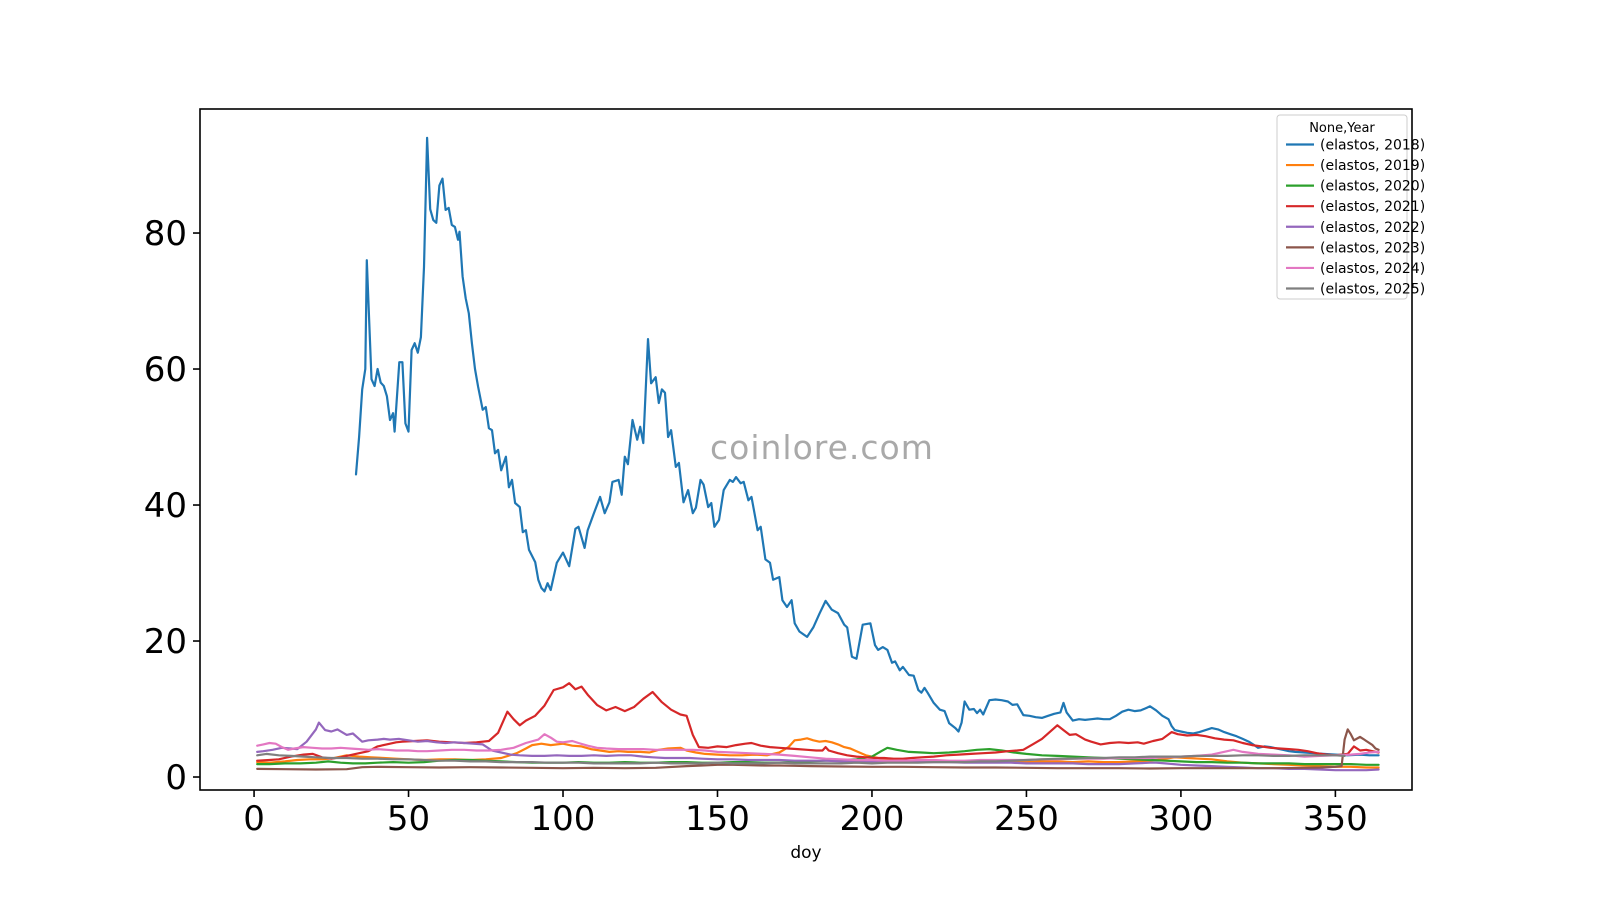  Describe the element at coordinates (1372, 248) in the screenshot. I see `legend-item-2023: (elastos, 2023)` at that location.